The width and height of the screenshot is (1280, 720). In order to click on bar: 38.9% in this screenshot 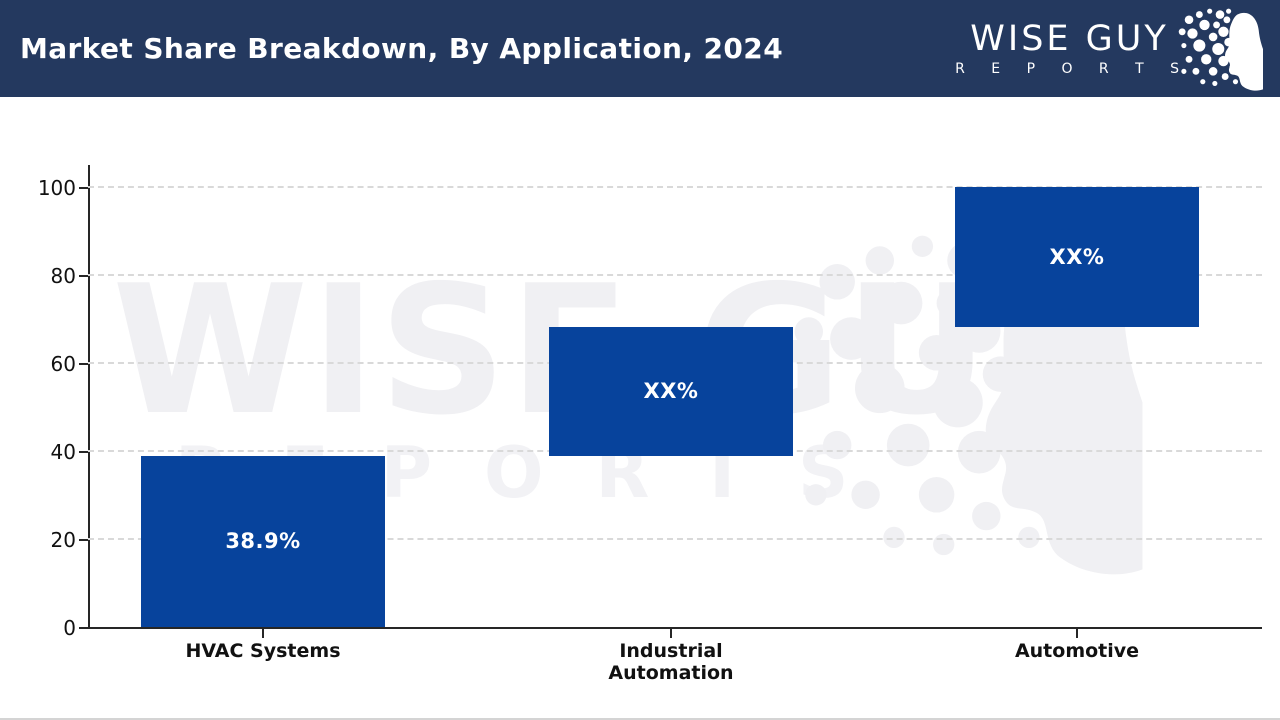, I will do `click(263, 541)`.